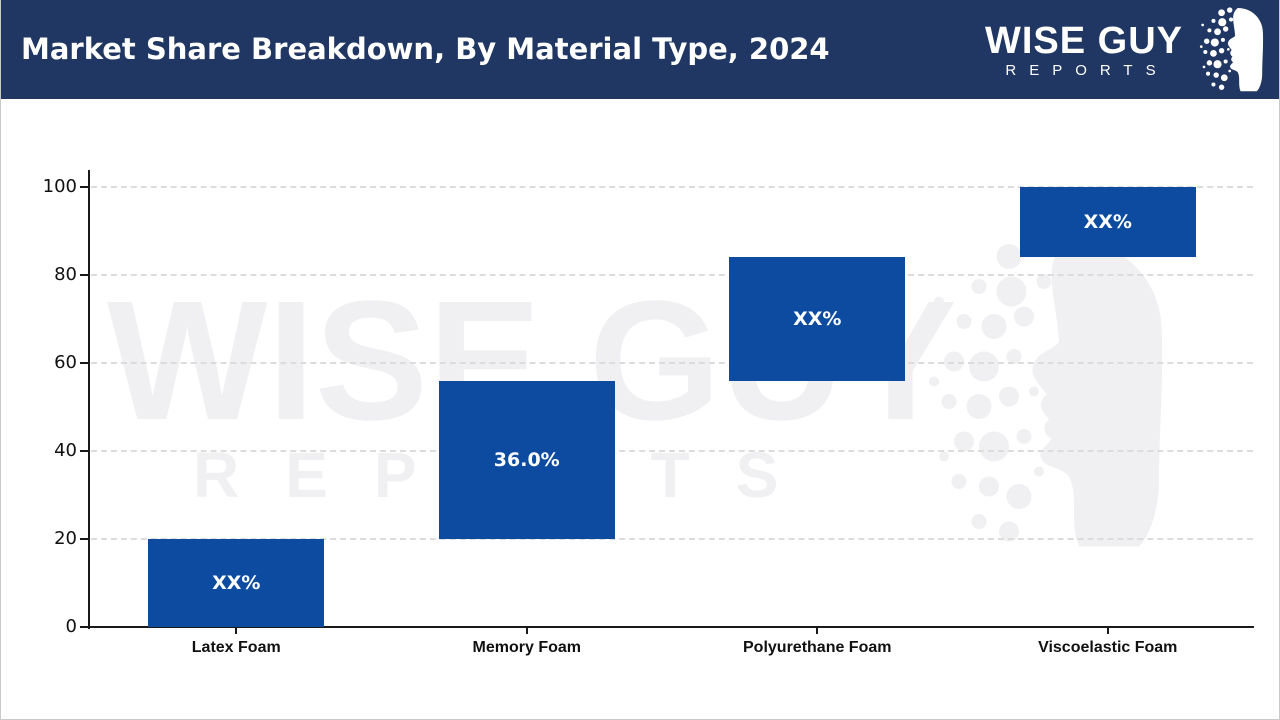 This screenshot has height=720, width=1280. Describe the element at coordinates (89, 399) in the screenshot. I see `y-axis-line` at that location.